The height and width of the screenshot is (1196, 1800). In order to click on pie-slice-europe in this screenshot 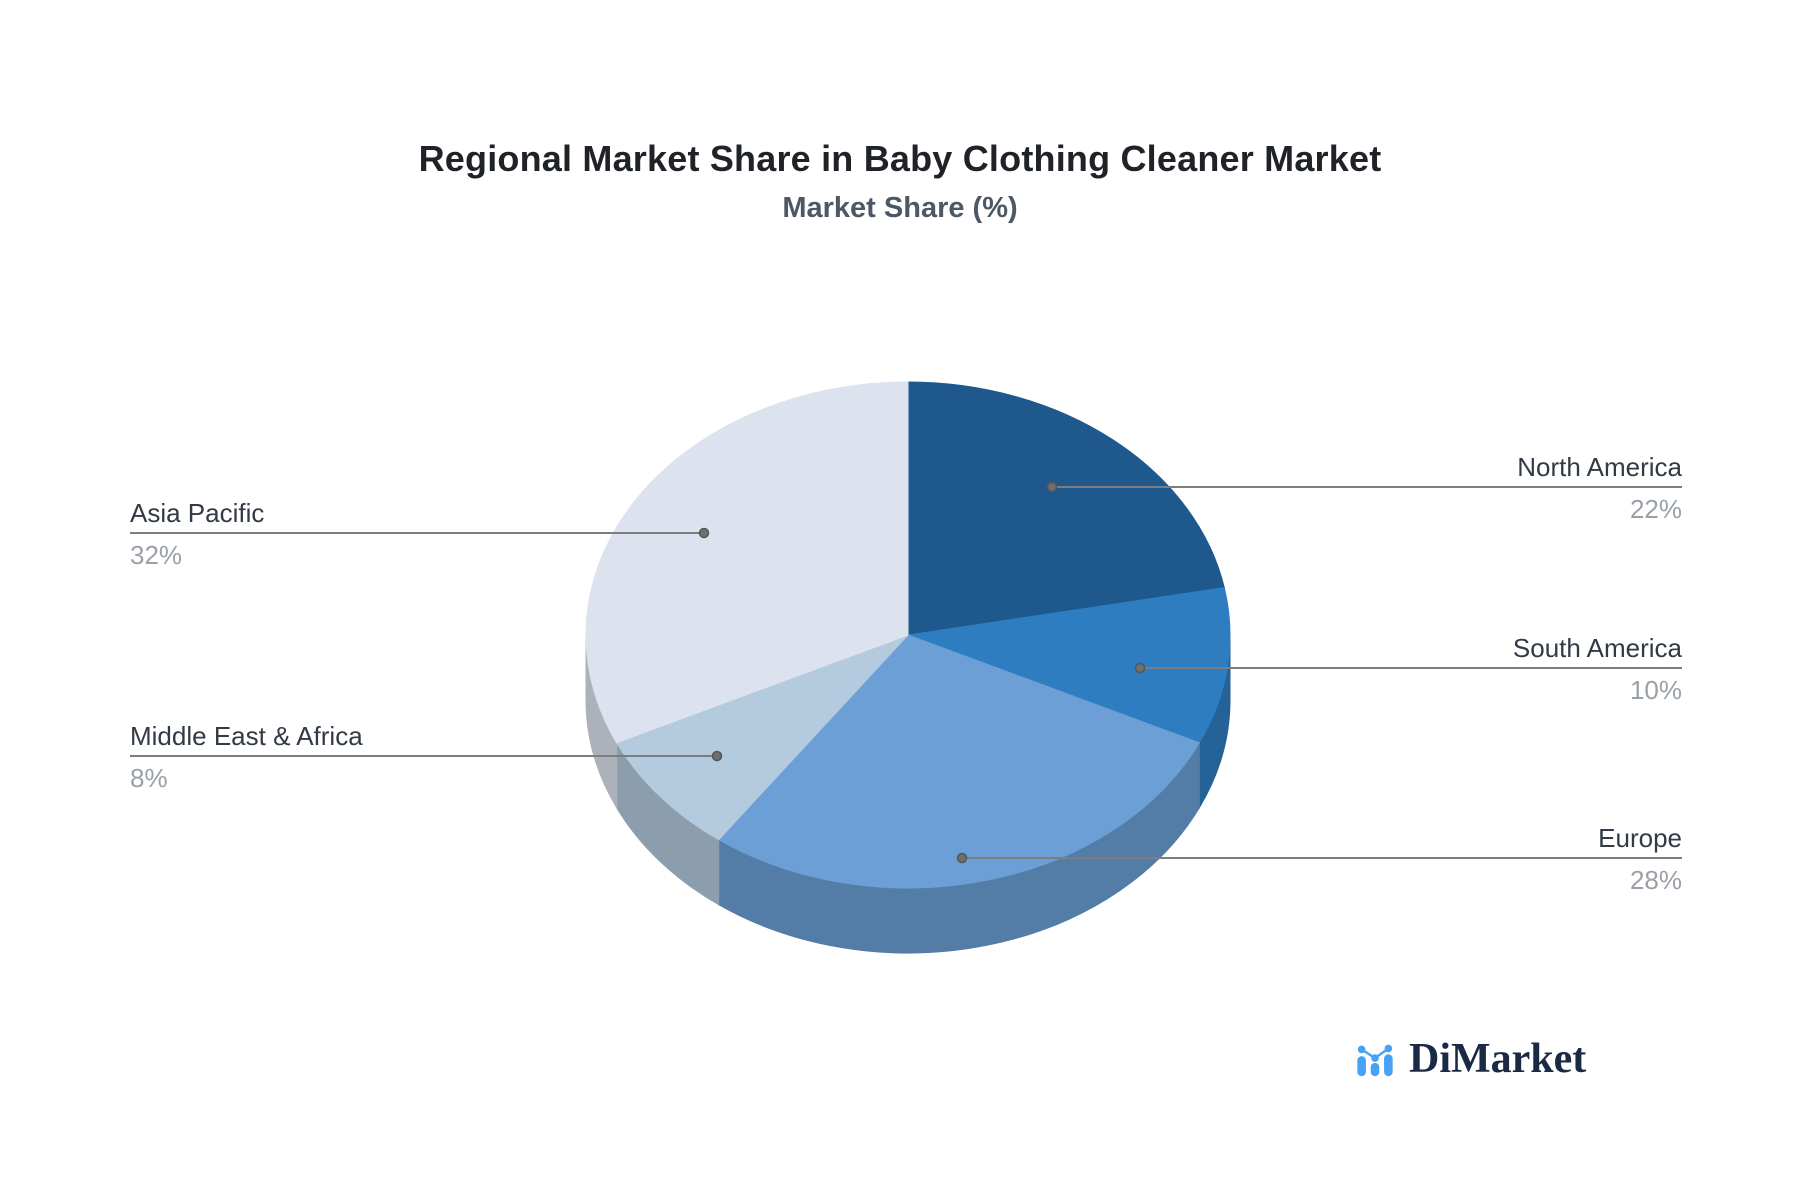, I will do `click(959, 761)`.